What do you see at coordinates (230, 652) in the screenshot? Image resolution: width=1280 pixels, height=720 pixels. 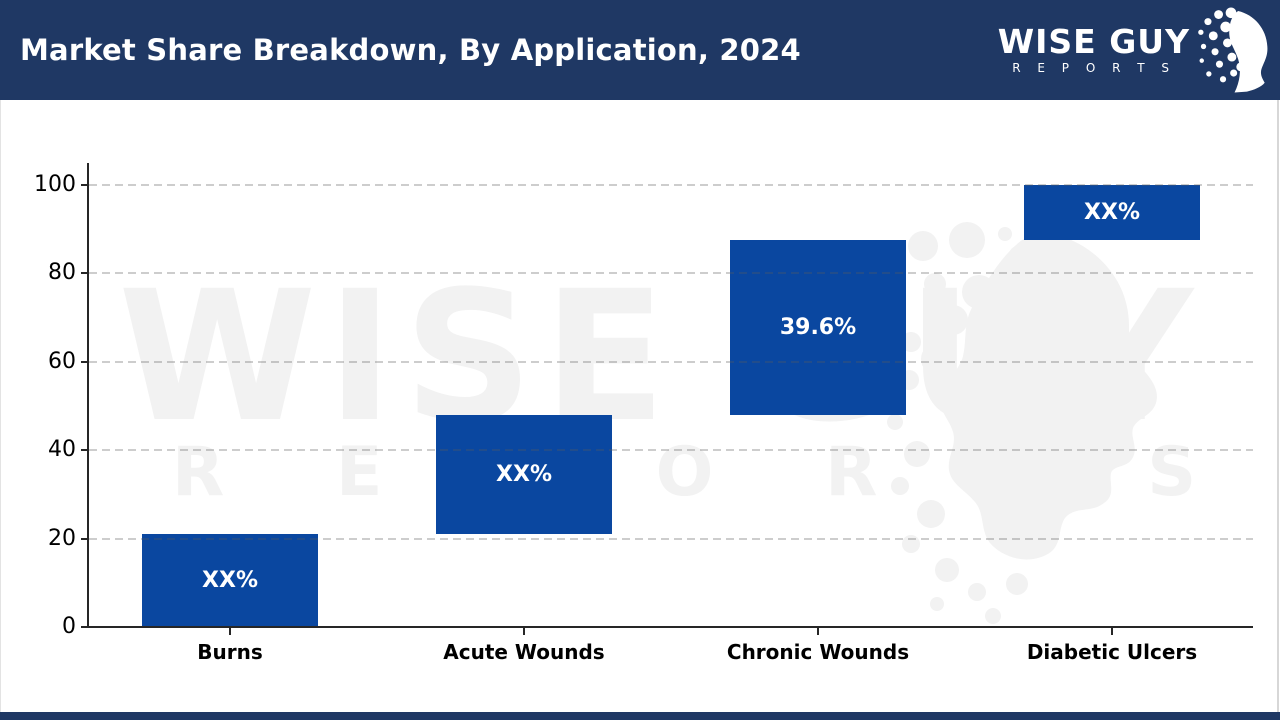 I see `x-category-label: Burns` at bounding box center [230, 652].